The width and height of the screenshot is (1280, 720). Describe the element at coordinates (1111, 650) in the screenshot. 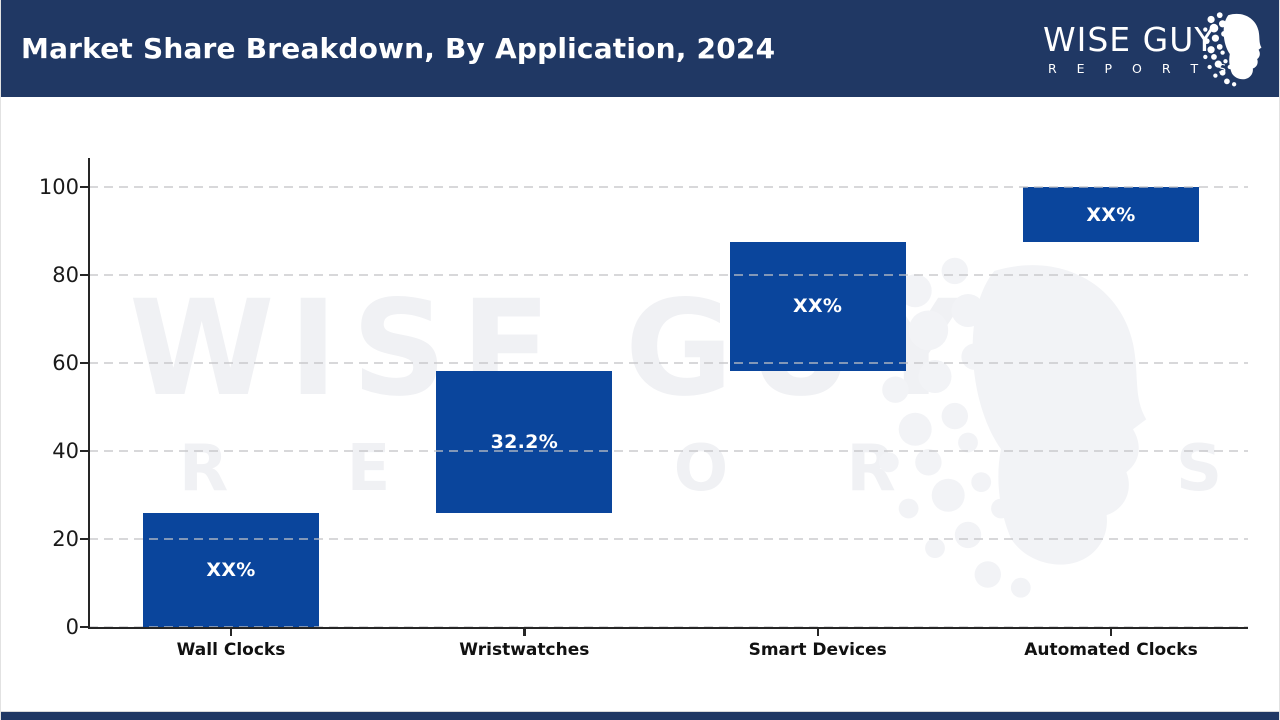

I see `category-label: Automated Clocks` at that location.